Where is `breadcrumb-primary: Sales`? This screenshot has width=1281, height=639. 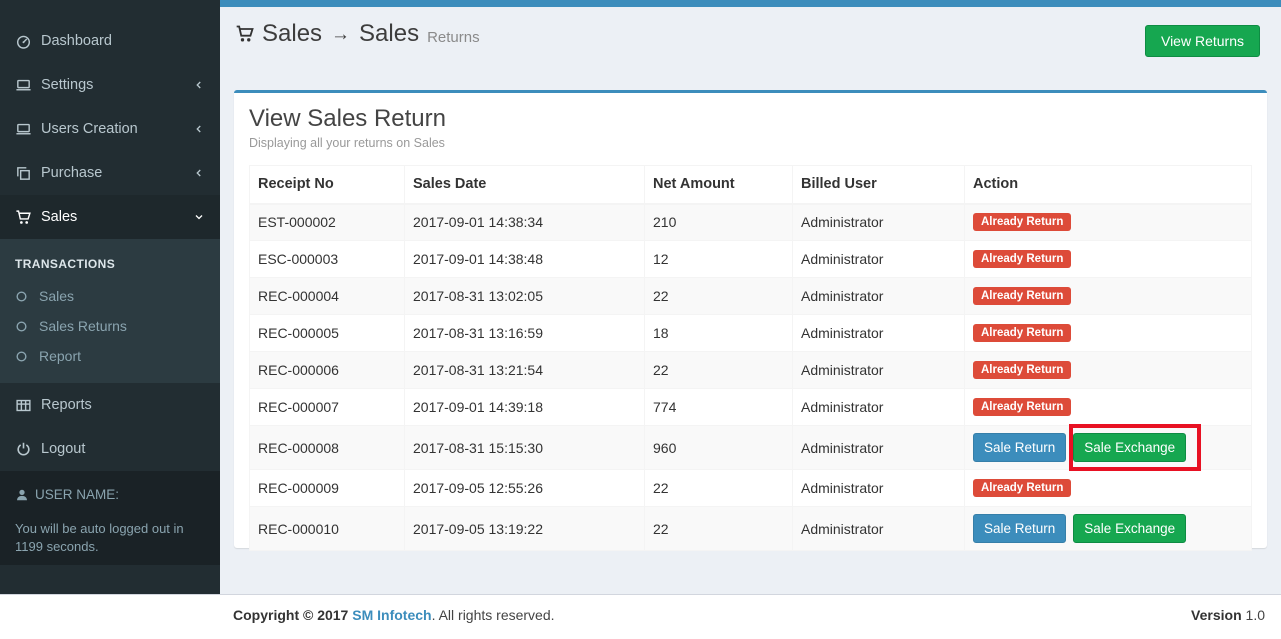
breadcrumb-primary: Sales is located at coordinates (292, 33).